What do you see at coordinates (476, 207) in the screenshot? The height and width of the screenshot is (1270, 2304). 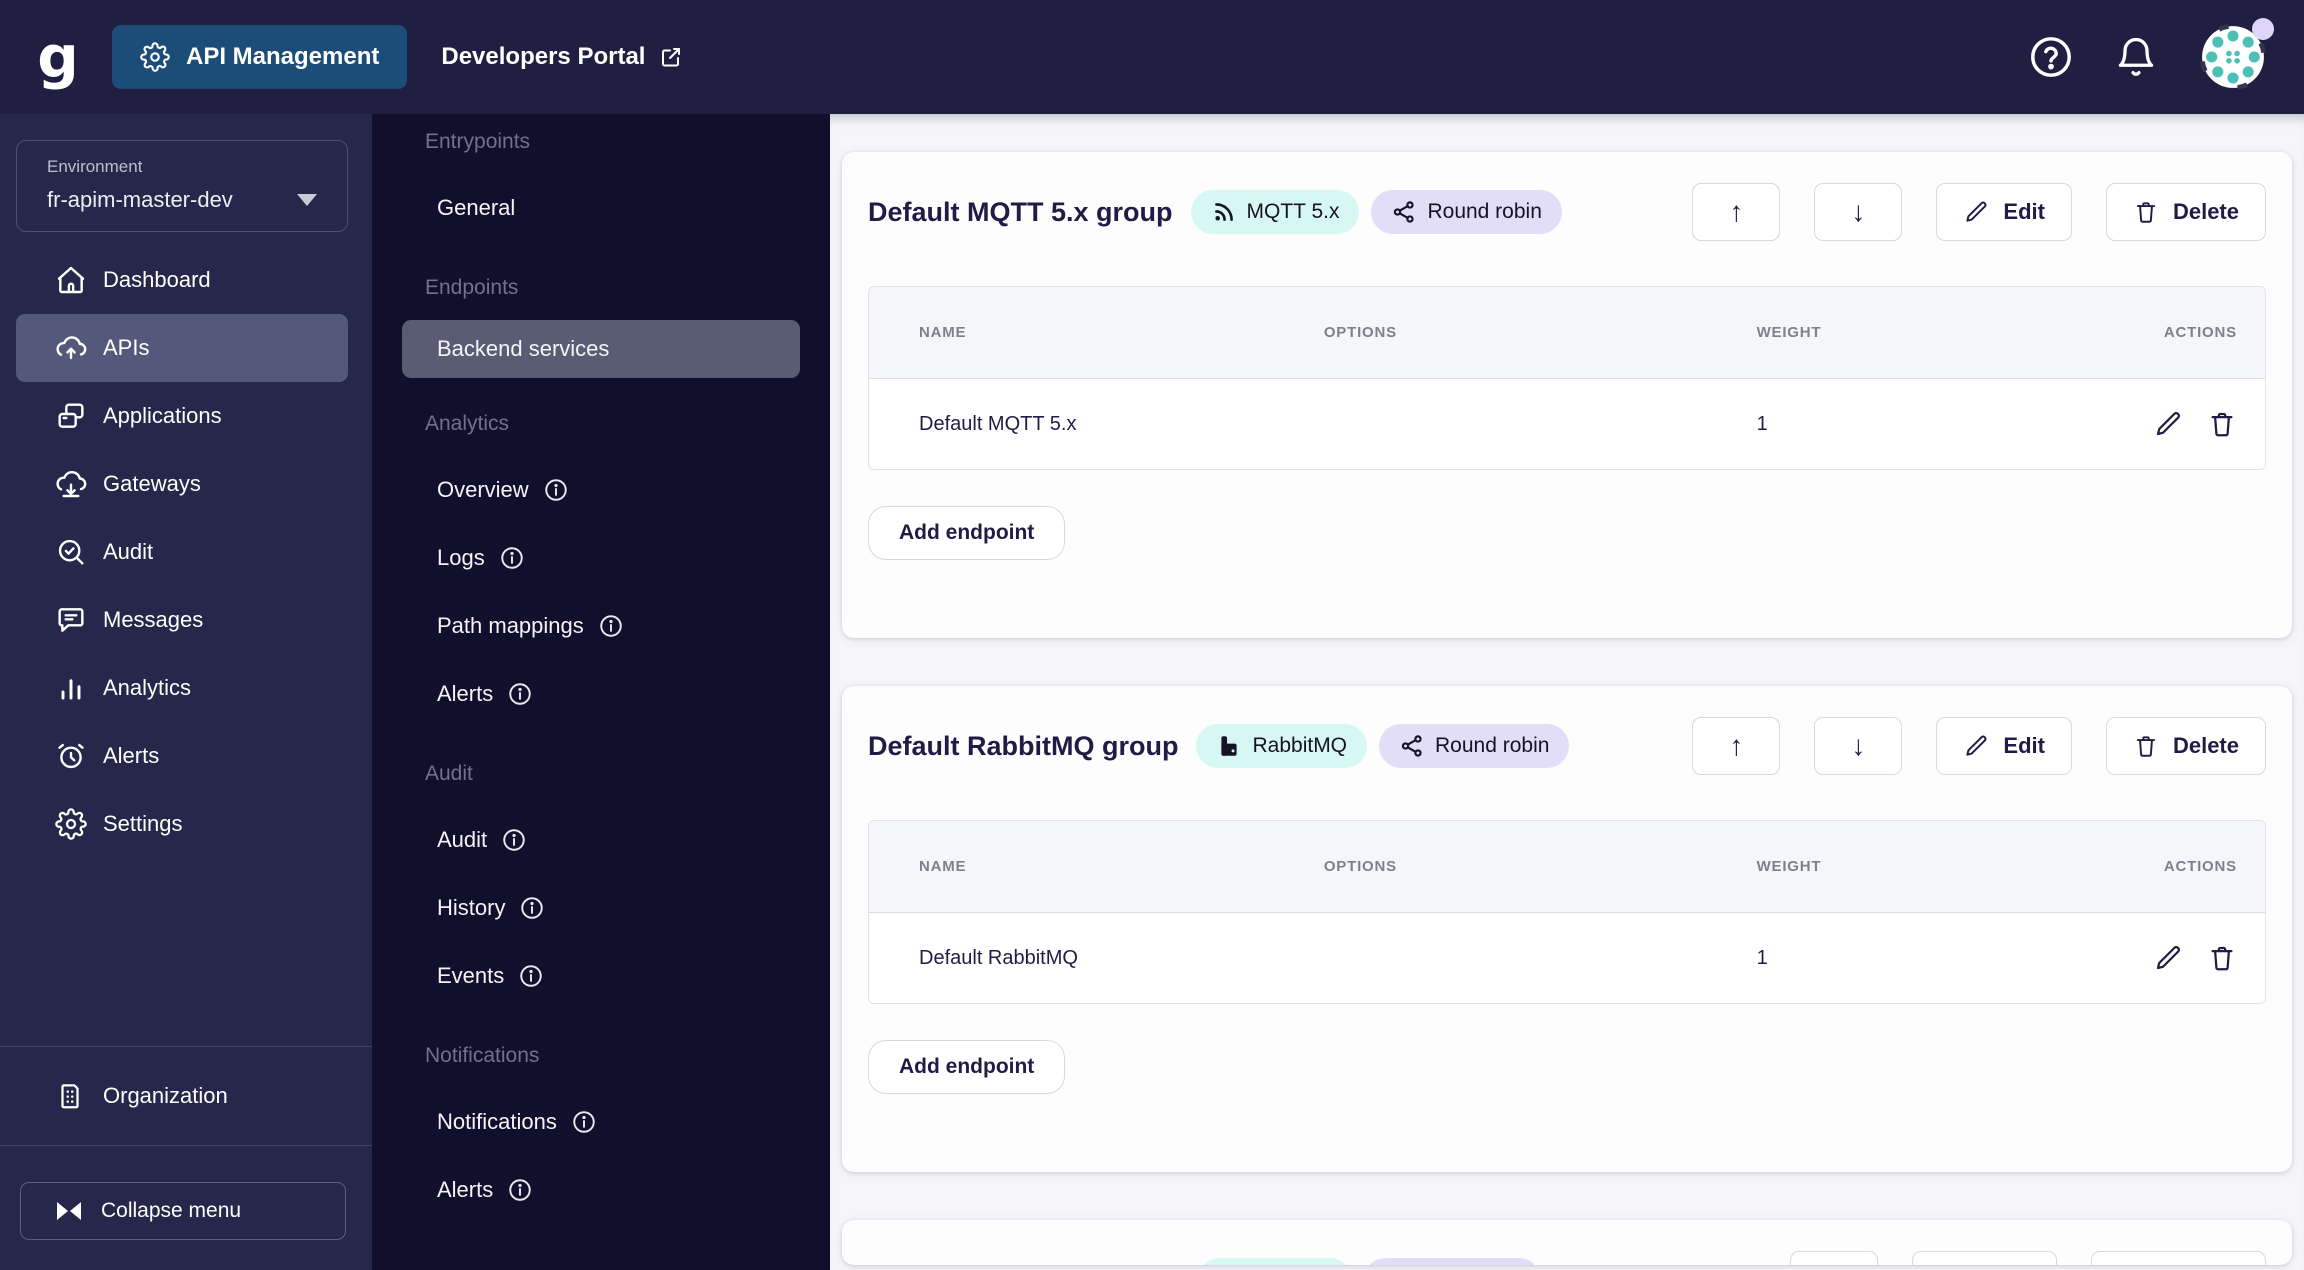 I see `submenu-item-label: General` at bounding box center [476, 207].